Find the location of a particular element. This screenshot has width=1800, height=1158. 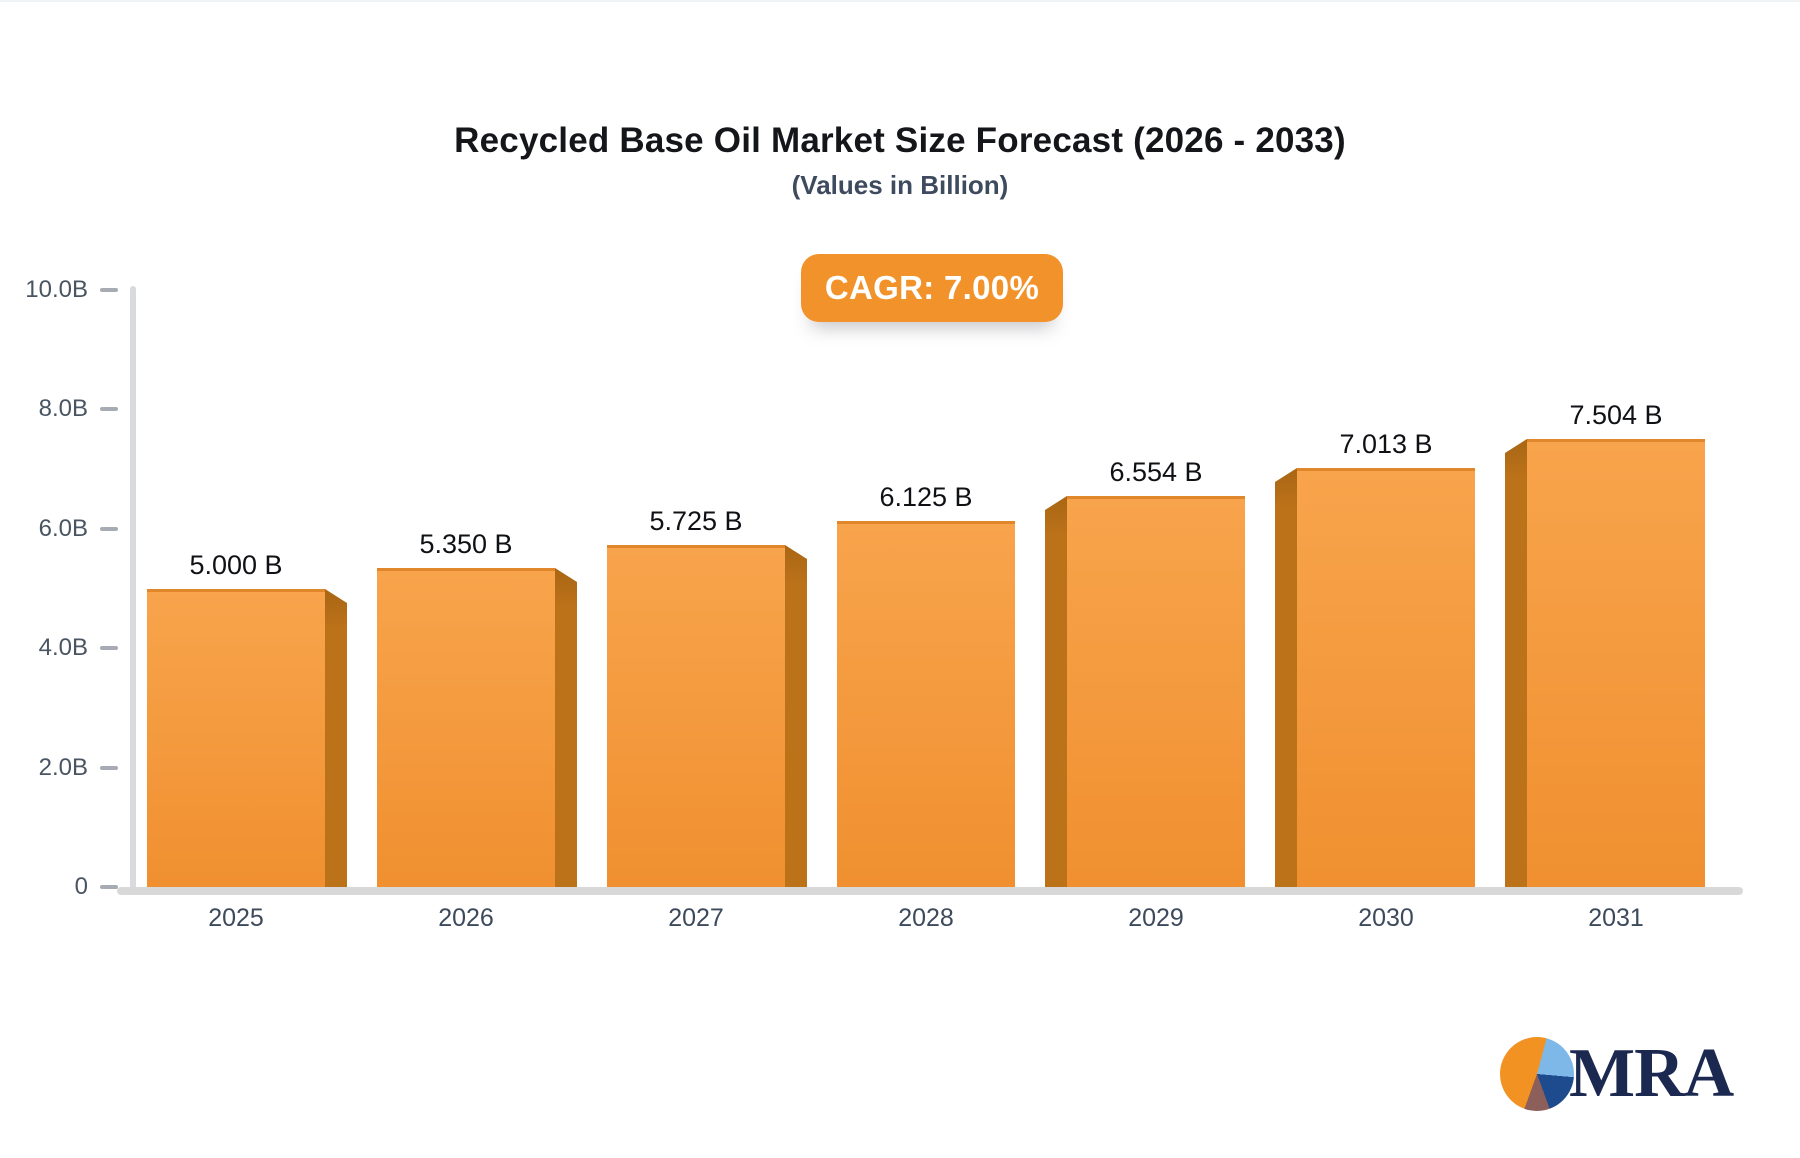

x-tick-label: 2025 is located at coordinates (236, 918).